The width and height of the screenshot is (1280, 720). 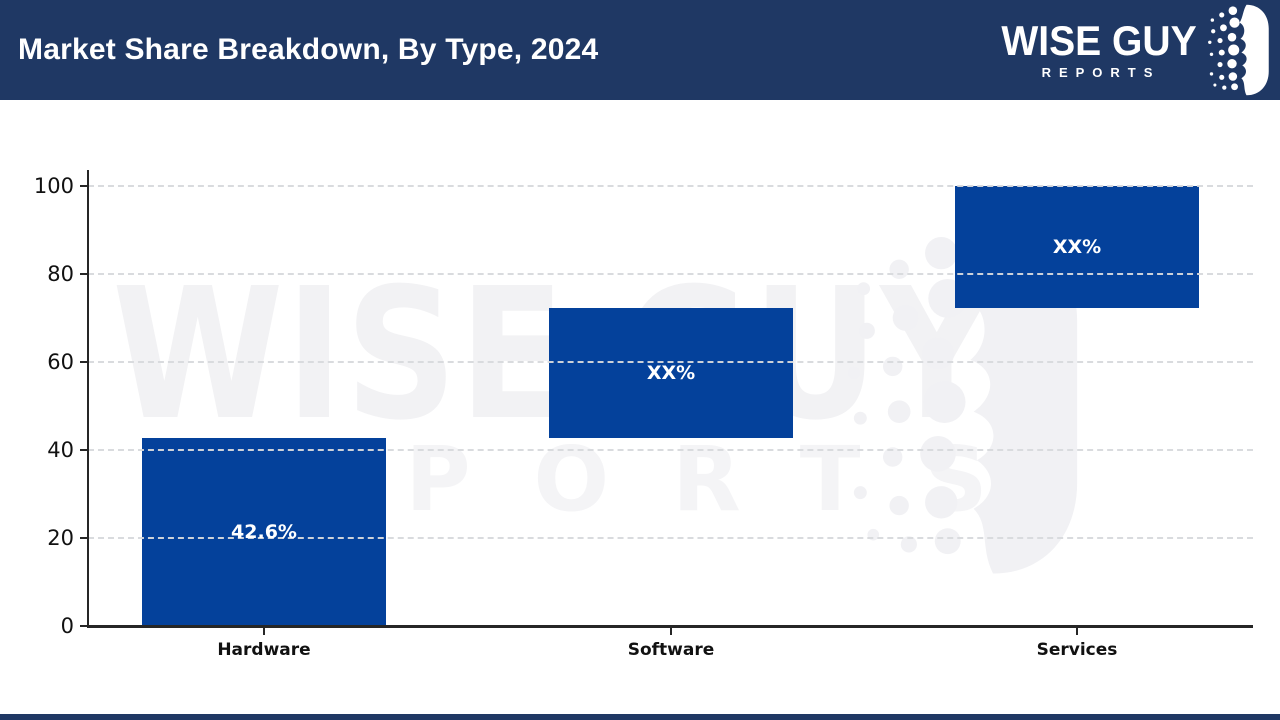 What do you see at coordinates (640, 50) in the screenshot?
I see `header-banner: Market Share Breakdown, By Type, 2024` at bounding box center [640, 50].